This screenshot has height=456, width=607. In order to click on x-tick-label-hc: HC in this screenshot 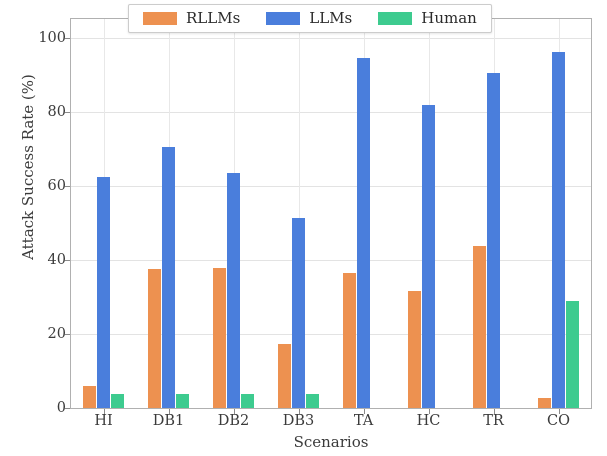, I will do `click(428, 421)`.